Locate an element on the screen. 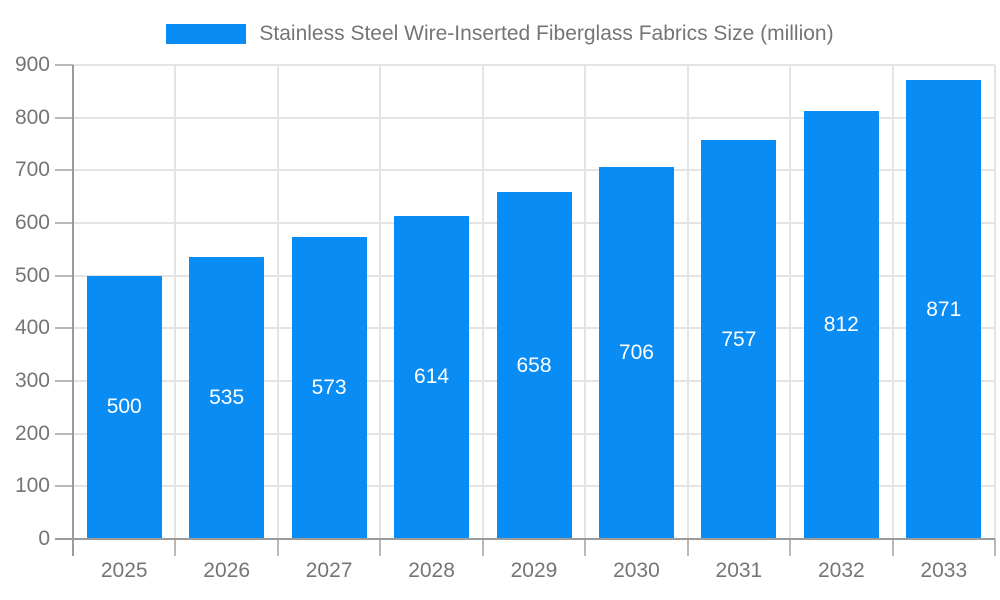  x-axis-label: 2028 is located at coordinates (431, 570).